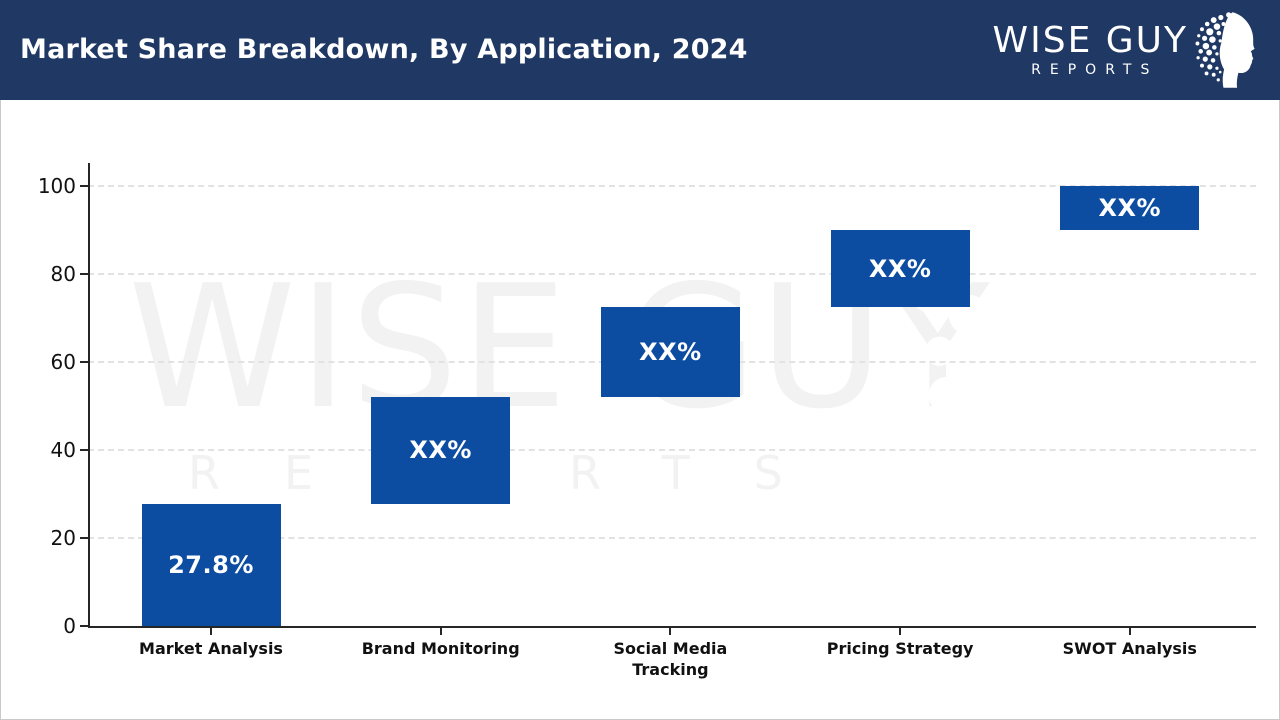  I want to click on watermark-subtext: REPORTS, so click(517, 473).